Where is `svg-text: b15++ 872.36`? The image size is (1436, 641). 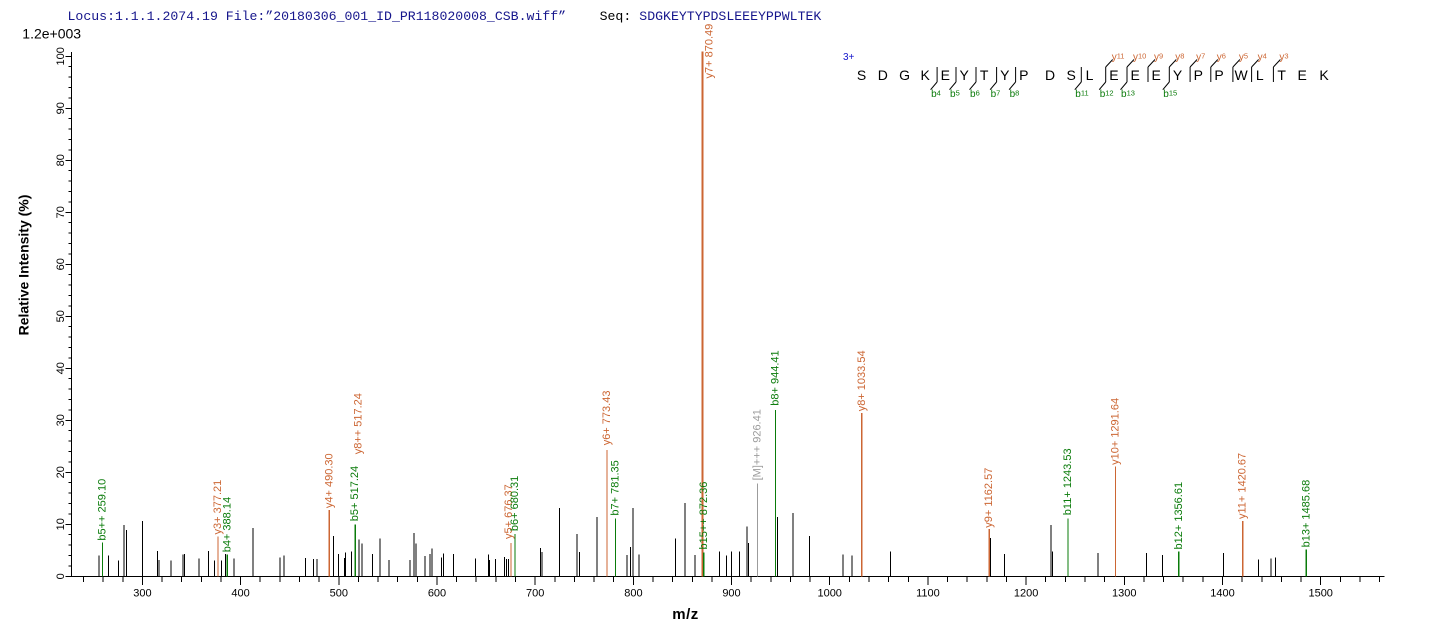
svg-text: b15++ 872.36 is located at coordinates (704, 516).